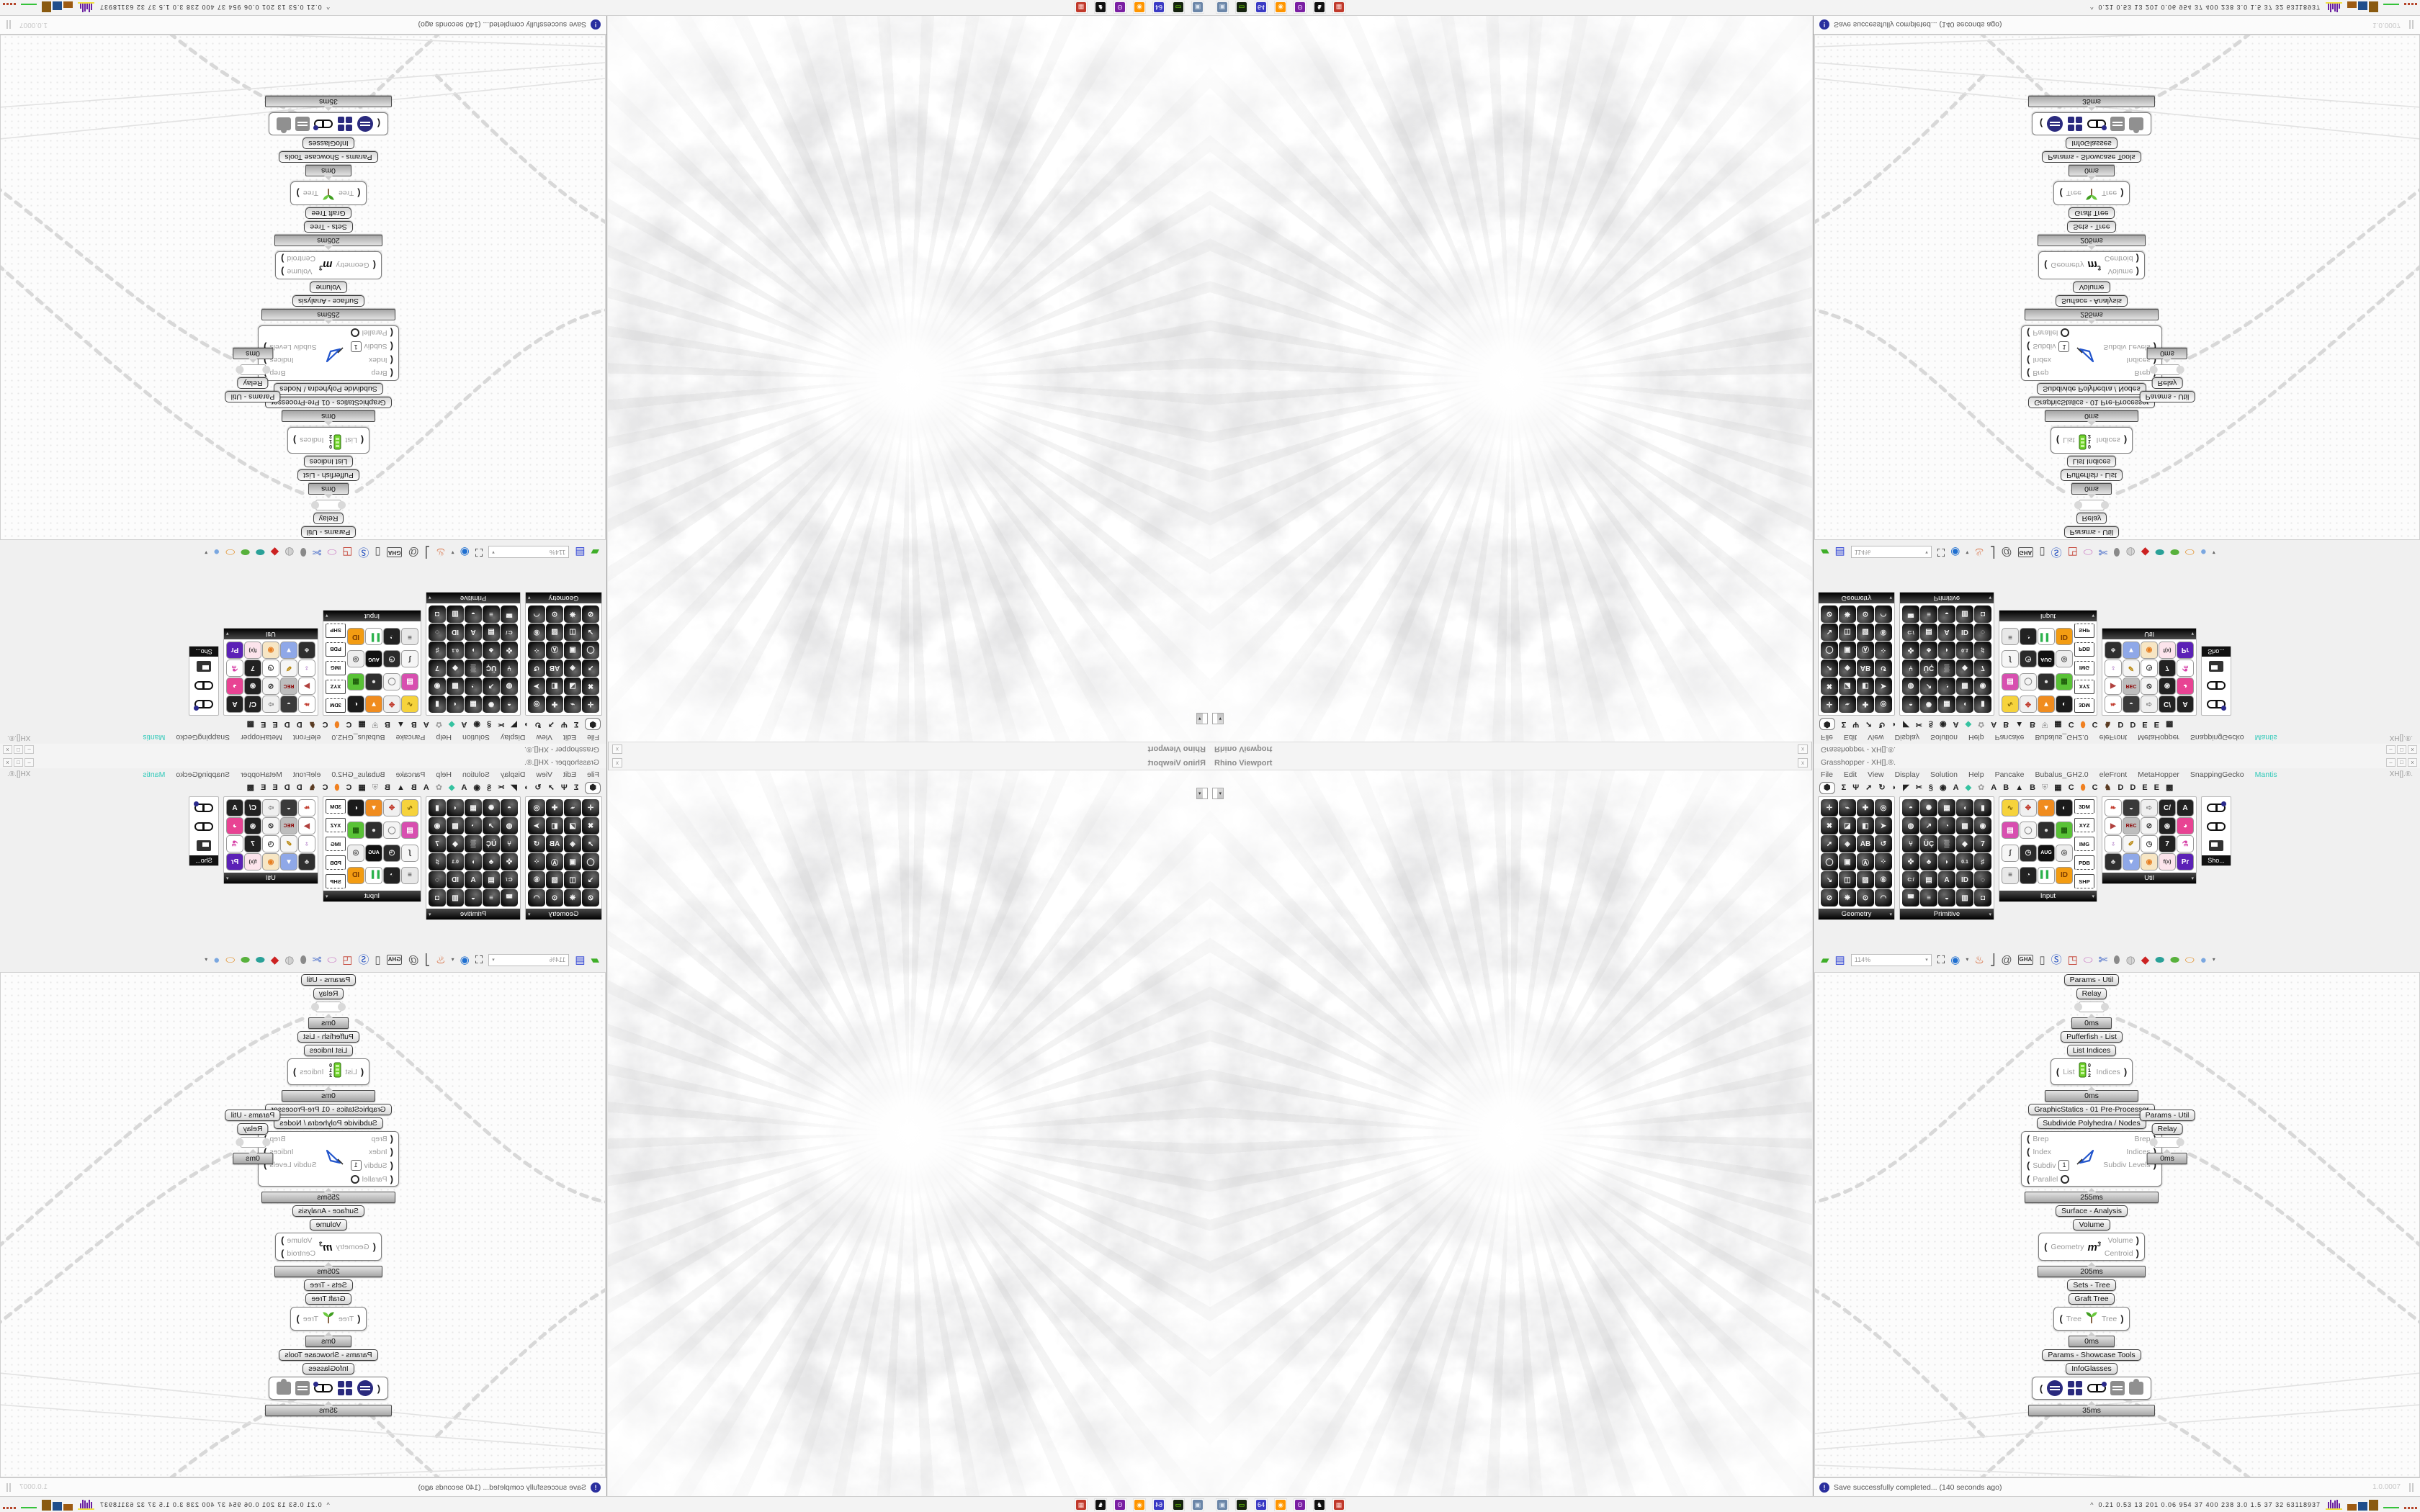 The width and height of the screenshot is (2420, 1512). I want to click on ribbon-tab-icon: E, so click(263, 787).